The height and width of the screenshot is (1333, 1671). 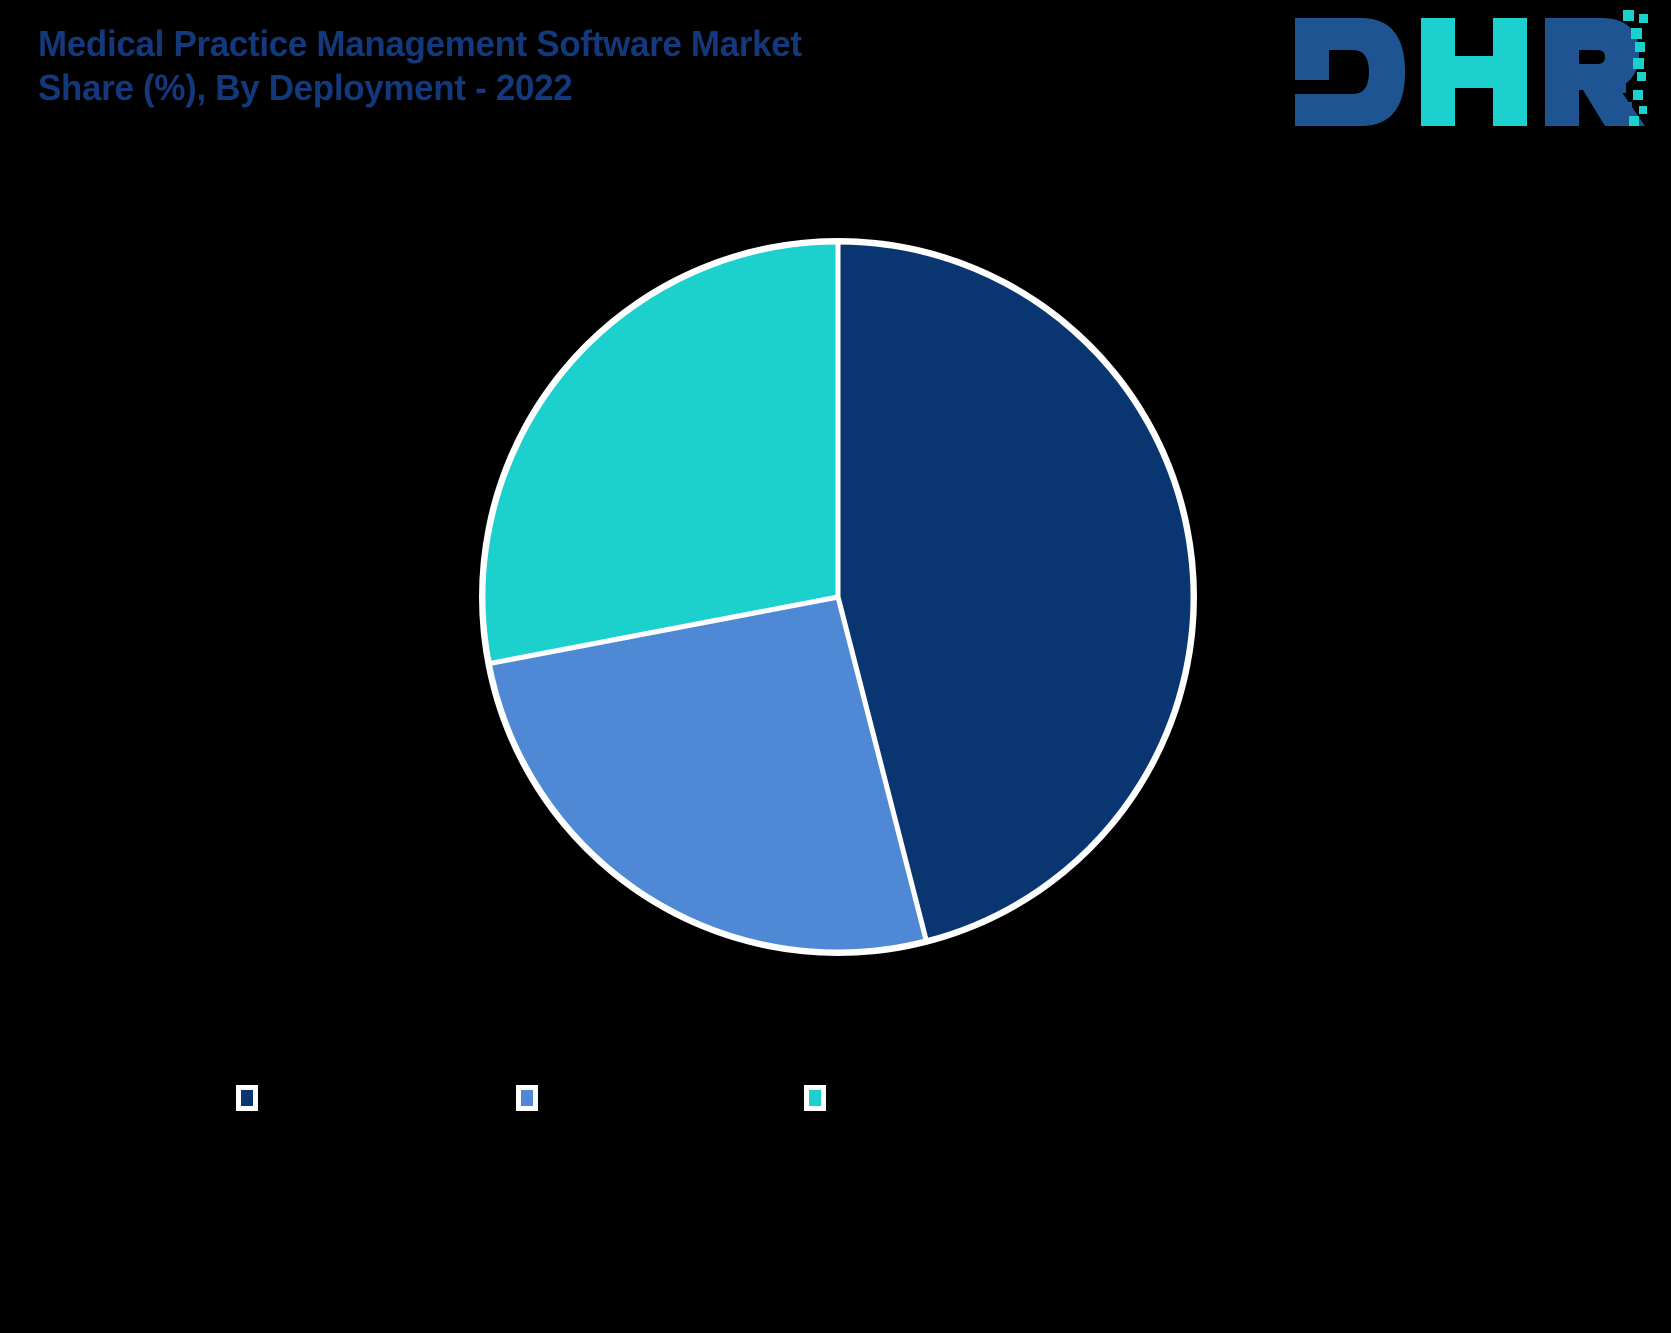 What do you see at coordinates (1350, 72) in the screenshot?
I see `logo-letter-d` at bounding box center [1350, 72].